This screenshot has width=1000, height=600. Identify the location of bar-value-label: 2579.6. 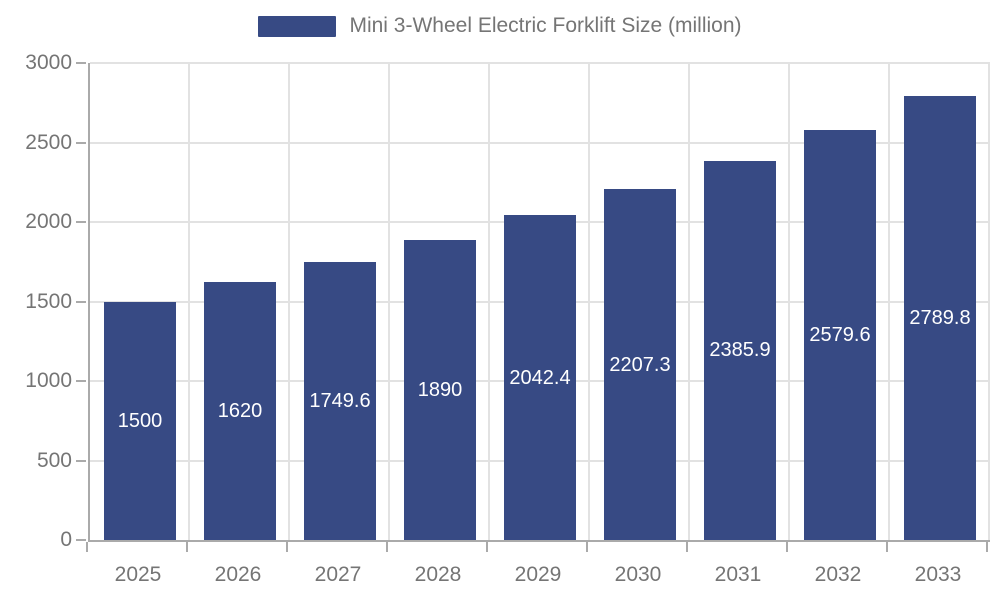
(840, 334).